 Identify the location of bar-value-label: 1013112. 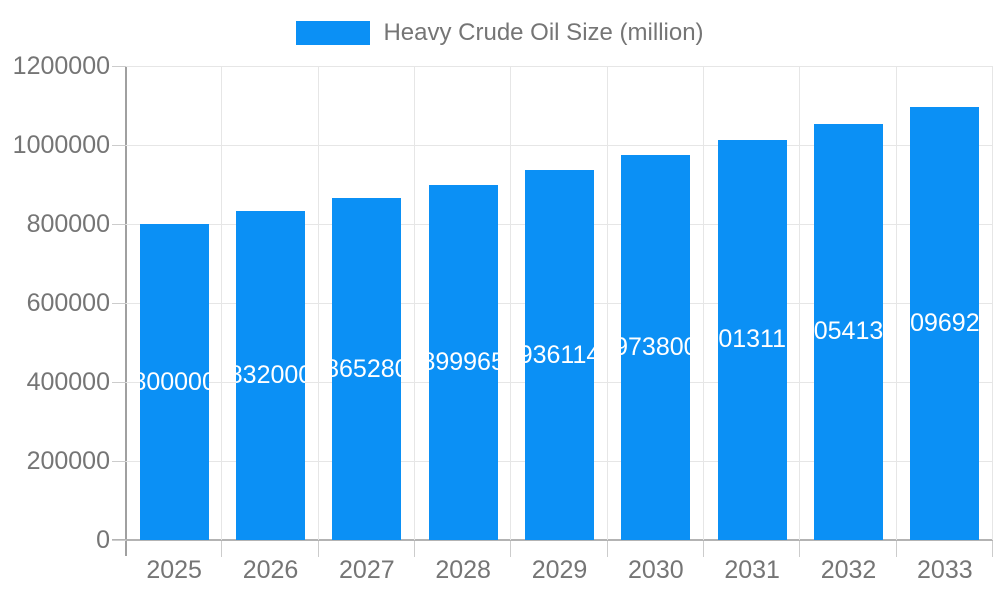
(752, 339).